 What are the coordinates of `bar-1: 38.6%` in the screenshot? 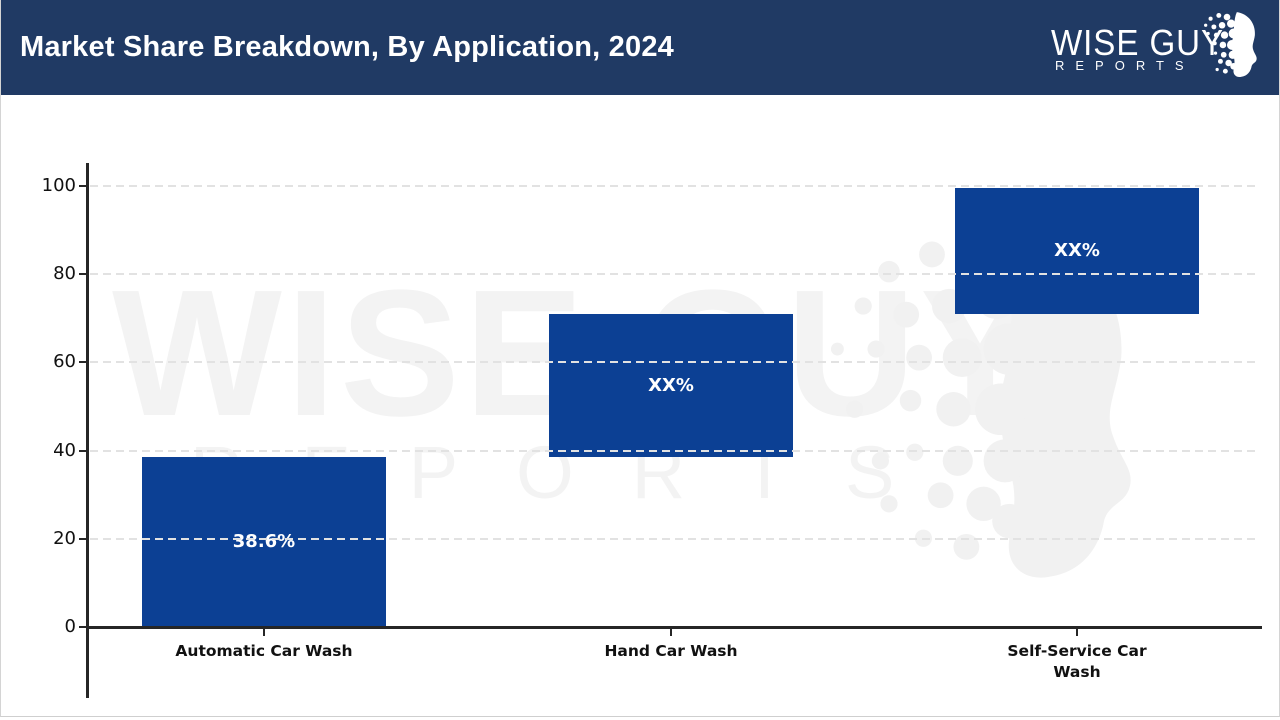 It's located at (264, 541).